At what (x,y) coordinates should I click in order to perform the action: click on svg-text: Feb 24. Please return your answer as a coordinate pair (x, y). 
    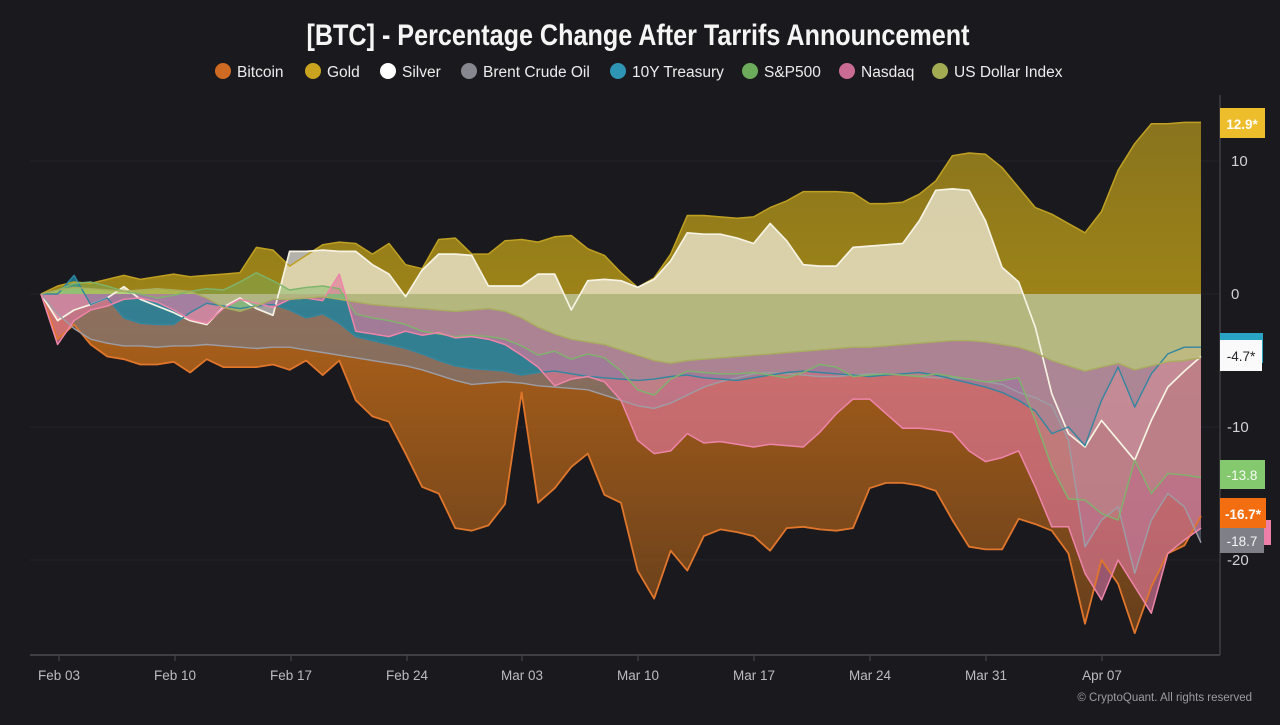
    Looking at the image, I should click on (407, 675).